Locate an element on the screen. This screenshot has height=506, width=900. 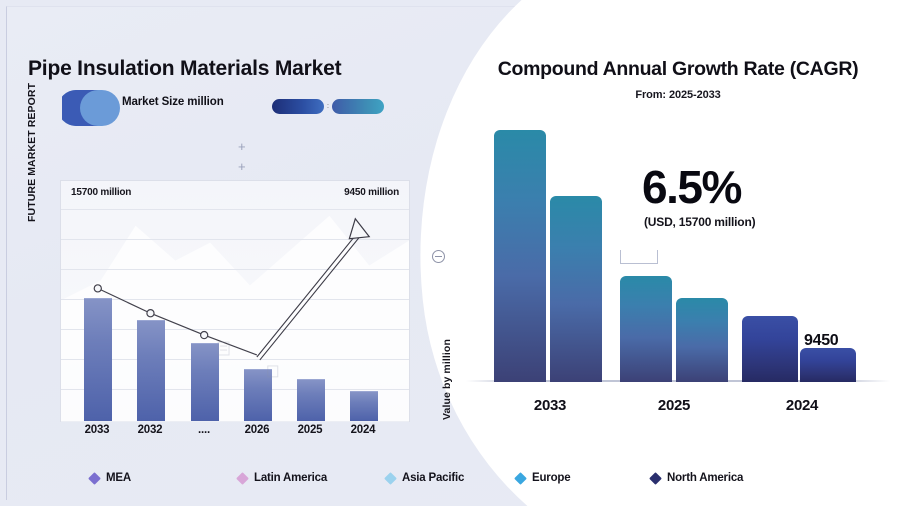
right-x-label-2033: 2033 is located at coordinates (550, 405).